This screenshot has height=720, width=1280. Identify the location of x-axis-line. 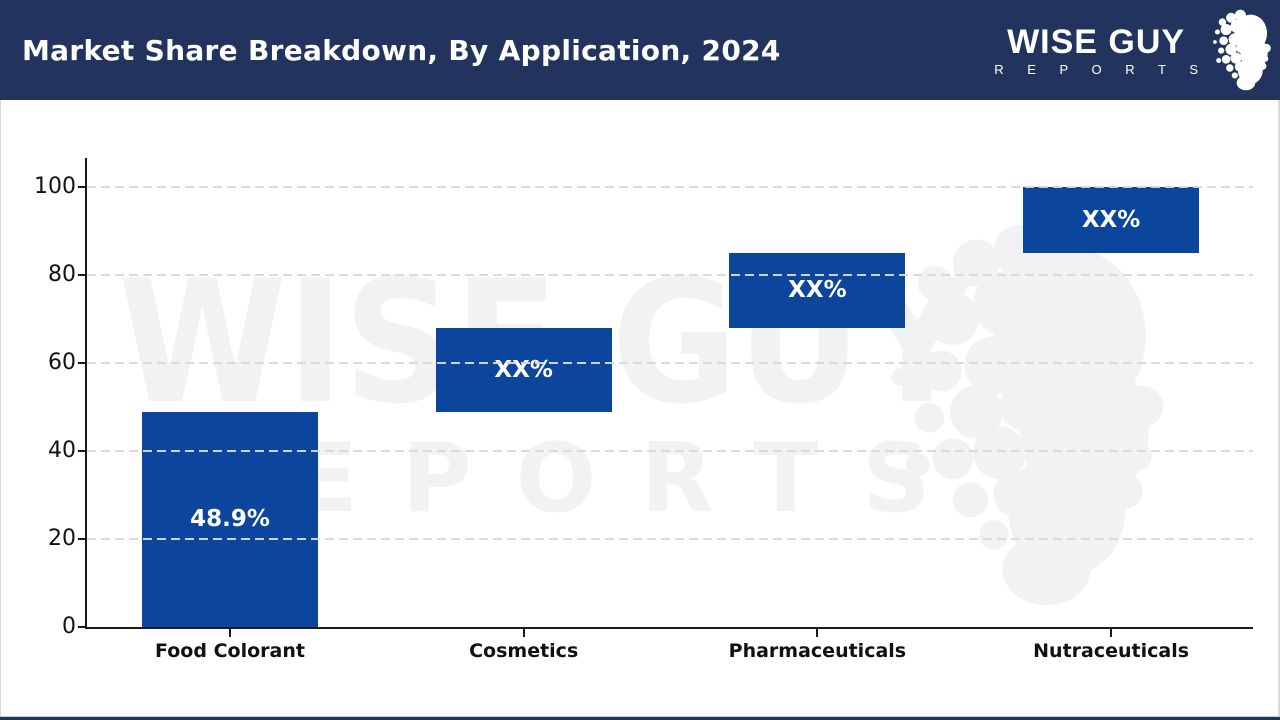
(669, 628).